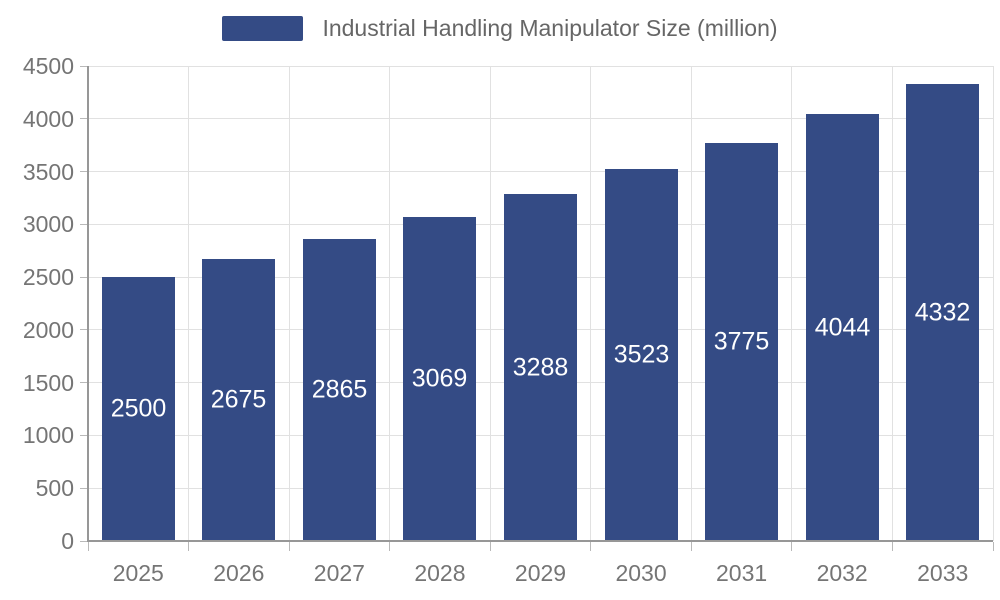  I want to click on bar-value-label: 2675, so click(238, 399).